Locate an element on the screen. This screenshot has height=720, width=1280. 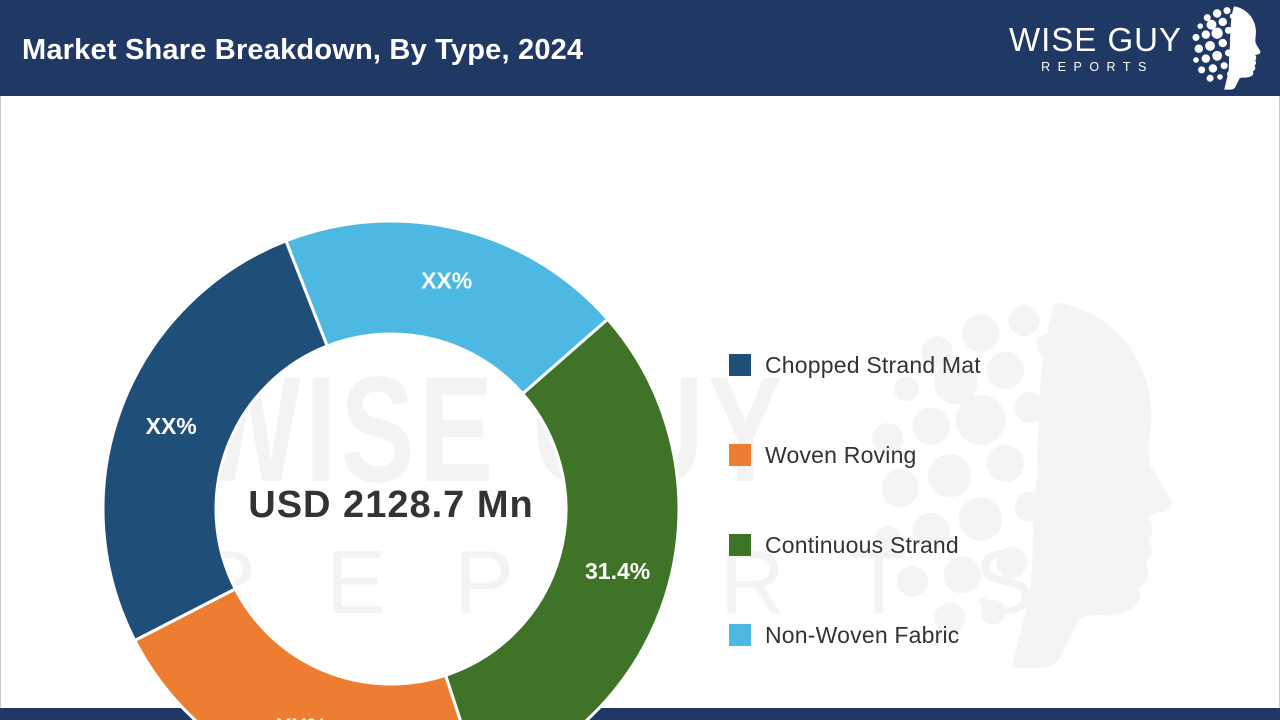
legend-label: Continuous Strand is located at coordinates (862, 544).